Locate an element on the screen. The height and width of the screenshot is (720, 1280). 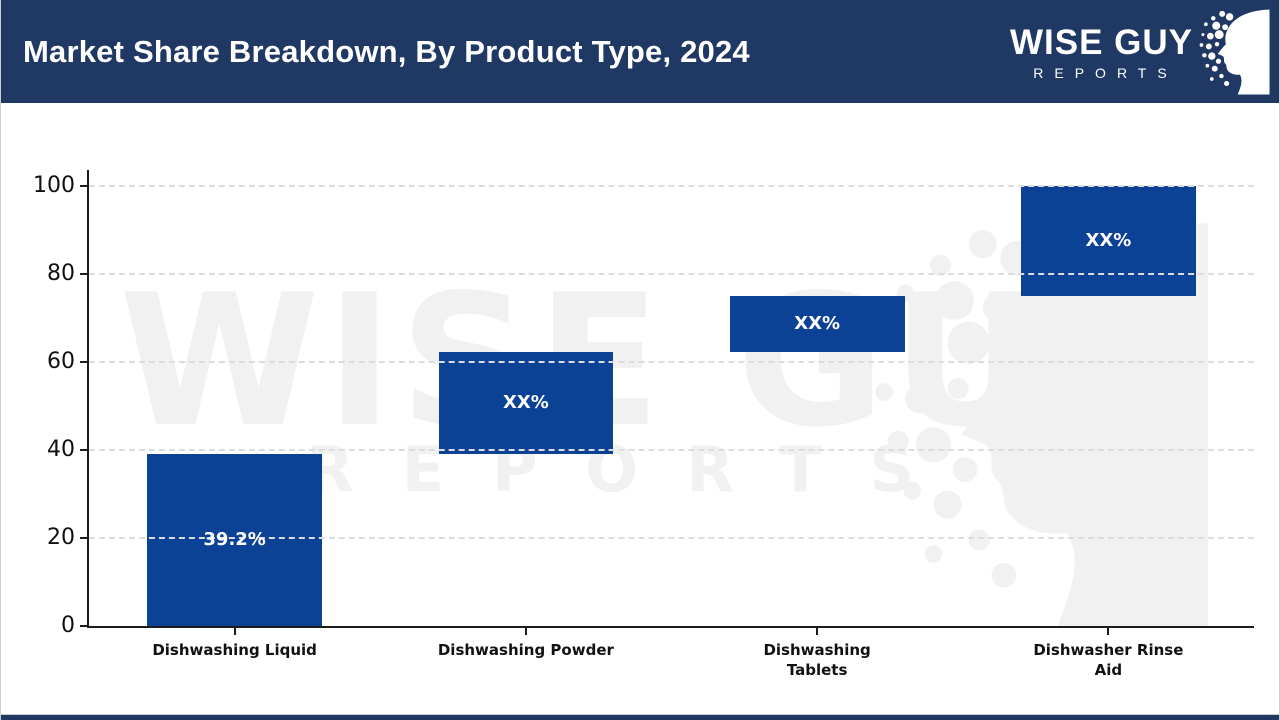
bar-value-label: 39.2% is located at coordinates (234, 539).